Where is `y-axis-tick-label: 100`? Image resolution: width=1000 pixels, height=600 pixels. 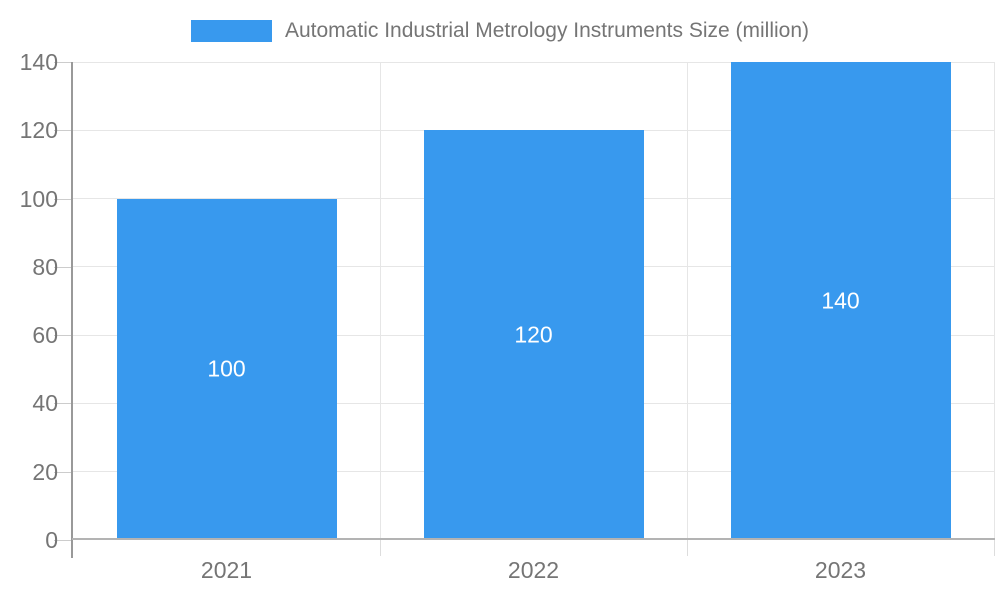
y-axis-tick-label: 100 is located at coordinates (38, 198).